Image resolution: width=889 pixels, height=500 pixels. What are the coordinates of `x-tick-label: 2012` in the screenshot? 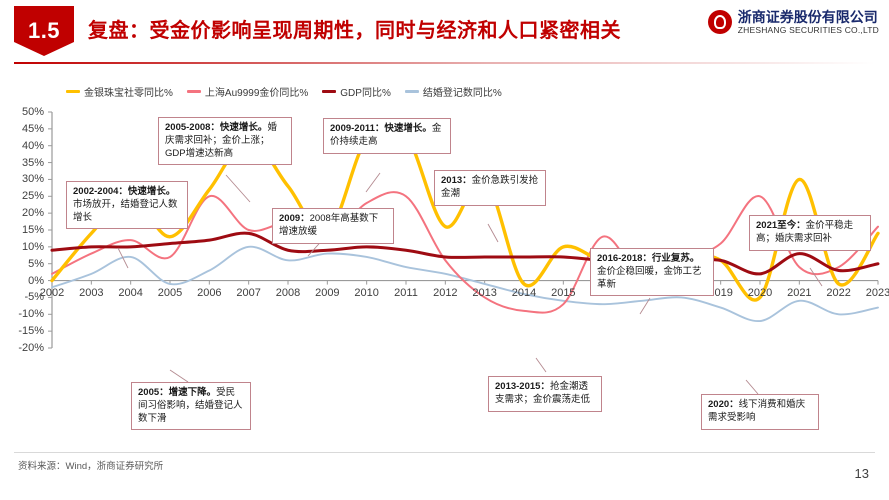 It's located at (445, 292).